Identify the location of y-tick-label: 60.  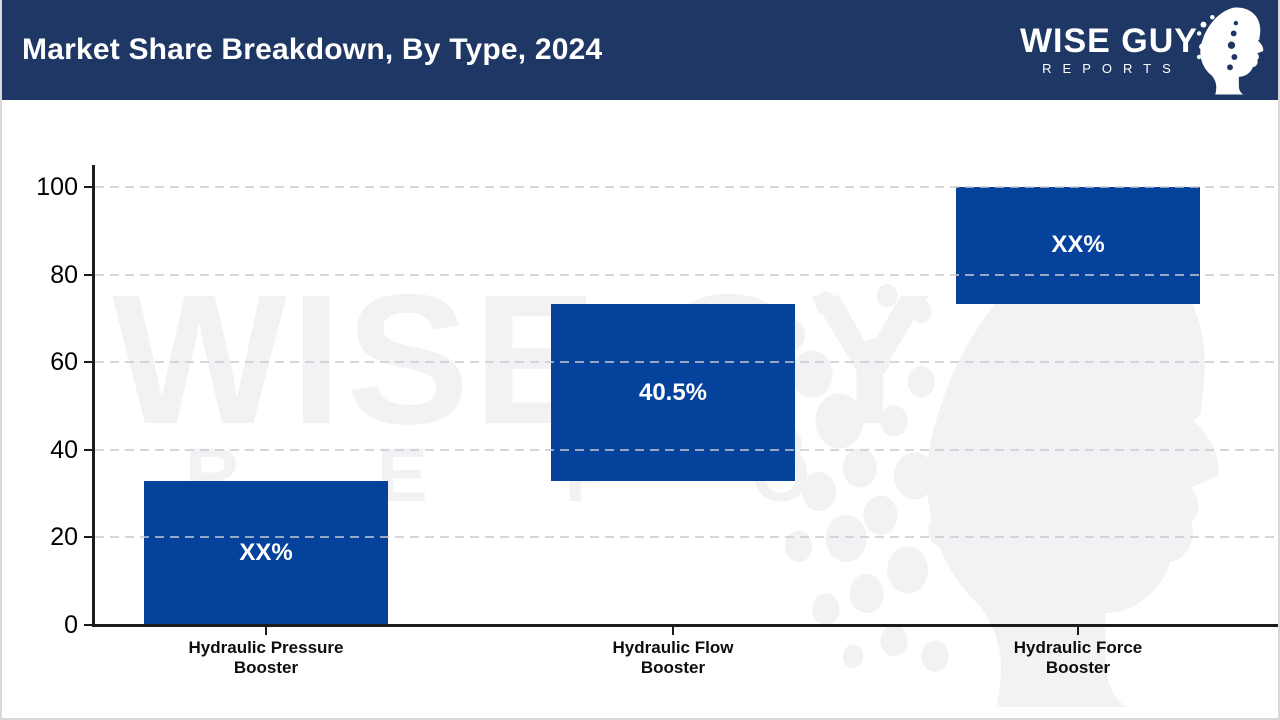
(64, 362).